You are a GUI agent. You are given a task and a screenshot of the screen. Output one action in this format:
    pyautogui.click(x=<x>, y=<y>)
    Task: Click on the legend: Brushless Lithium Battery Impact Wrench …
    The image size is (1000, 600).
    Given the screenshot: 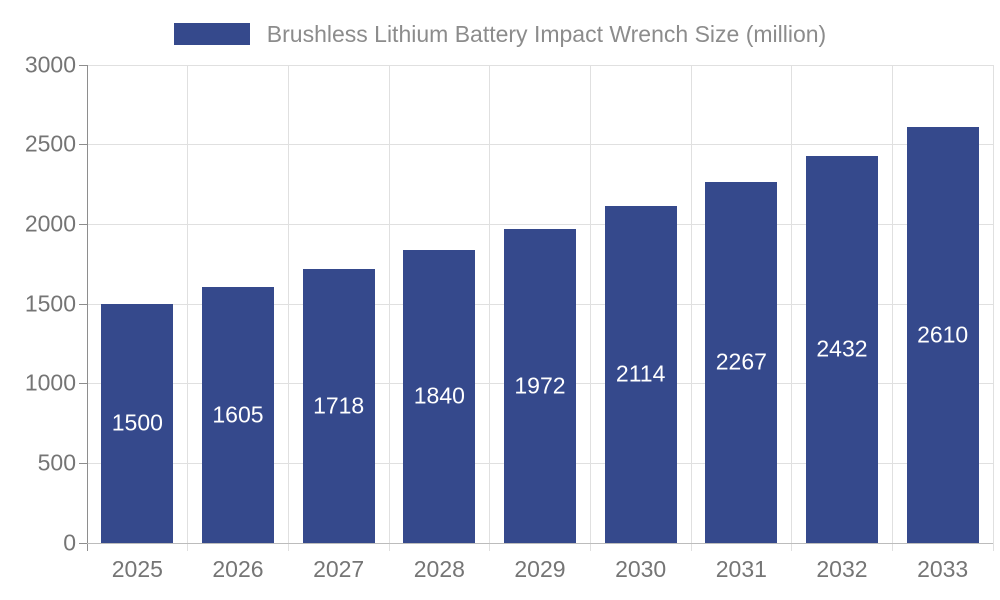 What is the action you would take?
    pyautogui.click(x=500, y=34)
    